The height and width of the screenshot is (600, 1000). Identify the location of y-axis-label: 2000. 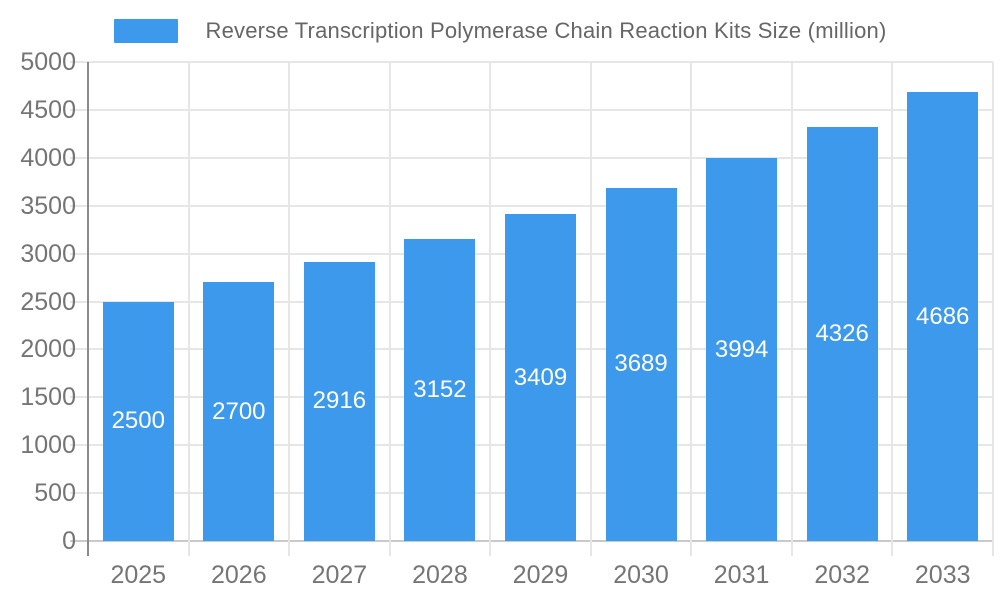
(48, 349).